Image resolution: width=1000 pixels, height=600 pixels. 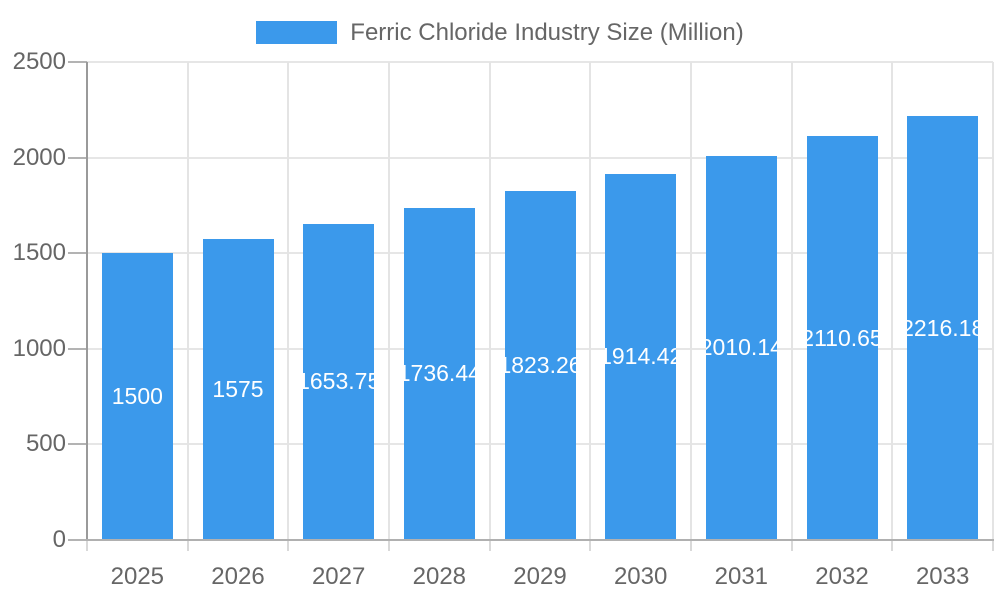 I want to click on y-axis-tick-label: 2000, so click(x=39, y=157).